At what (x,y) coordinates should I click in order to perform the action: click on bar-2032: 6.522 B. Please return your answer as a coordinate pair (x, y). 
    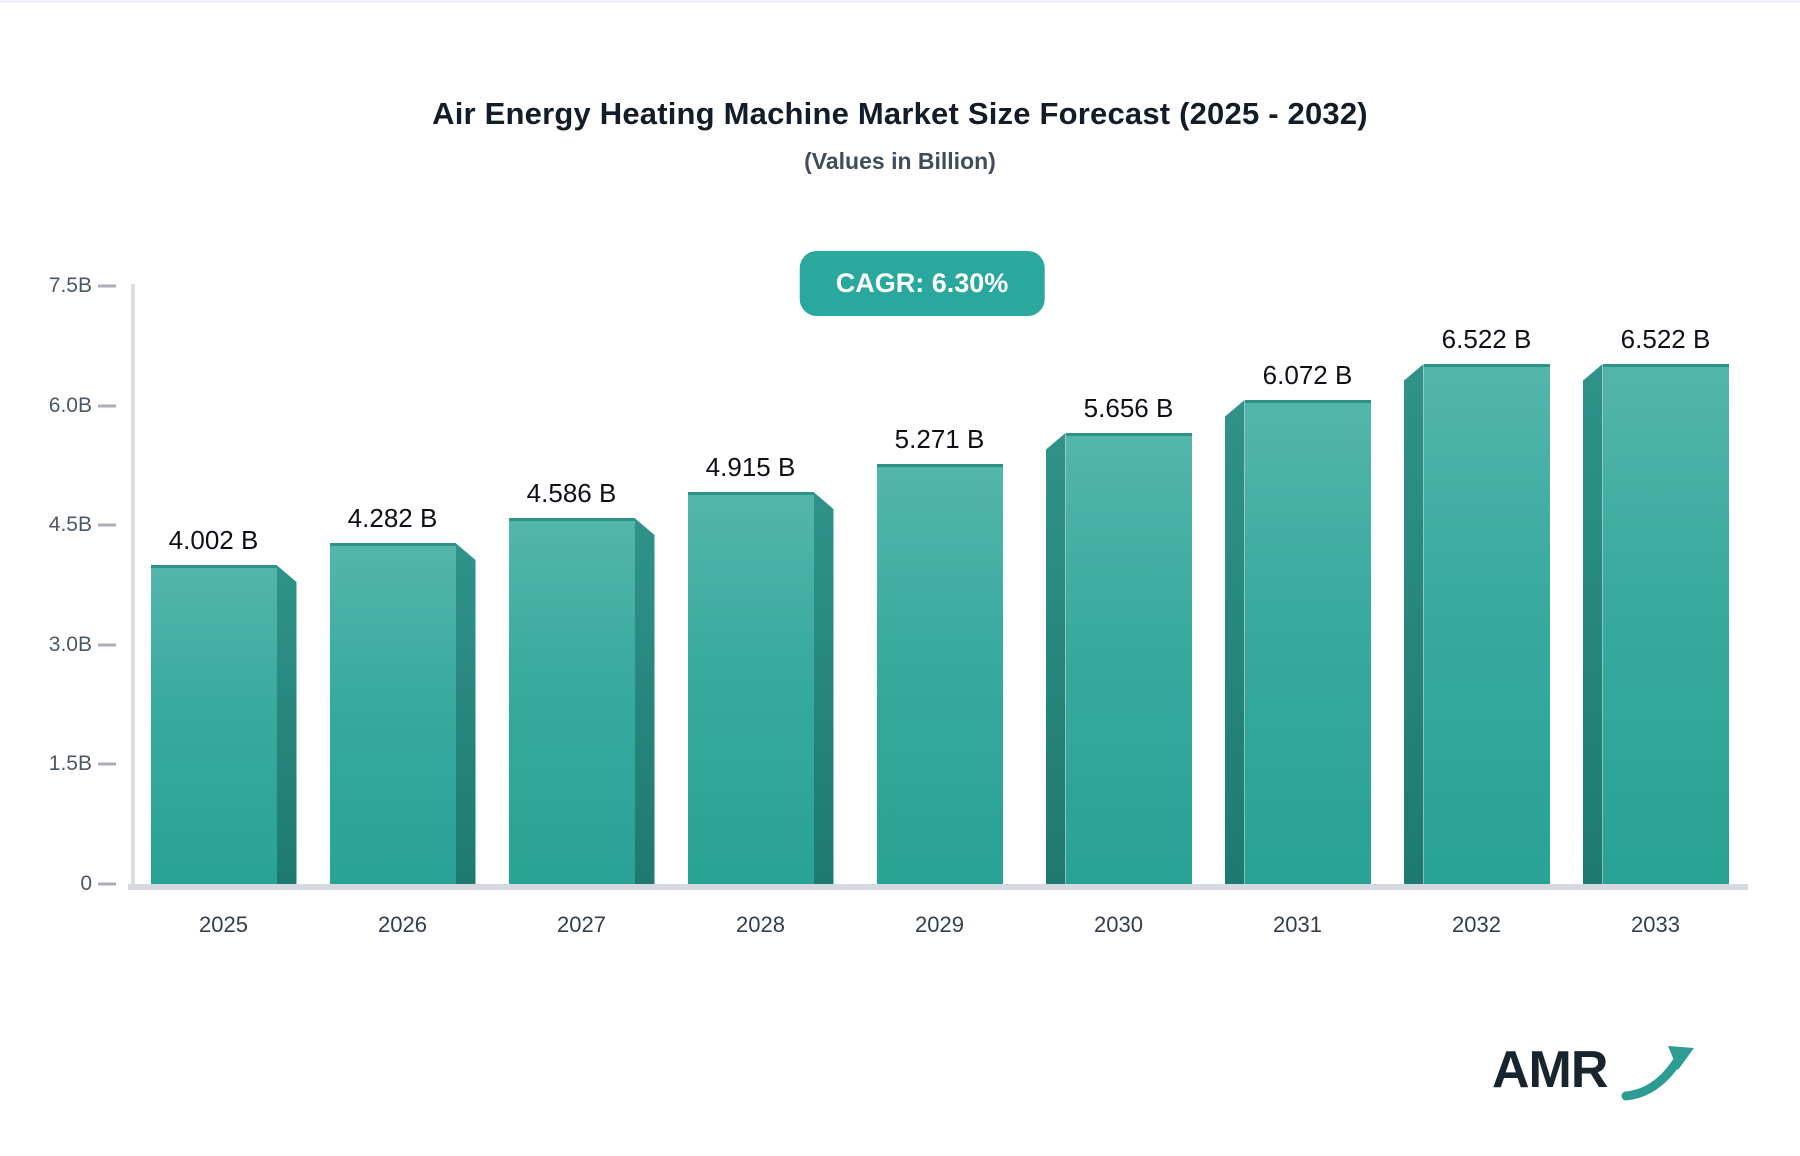
    Looking at the image, I should click on (1476, 604).